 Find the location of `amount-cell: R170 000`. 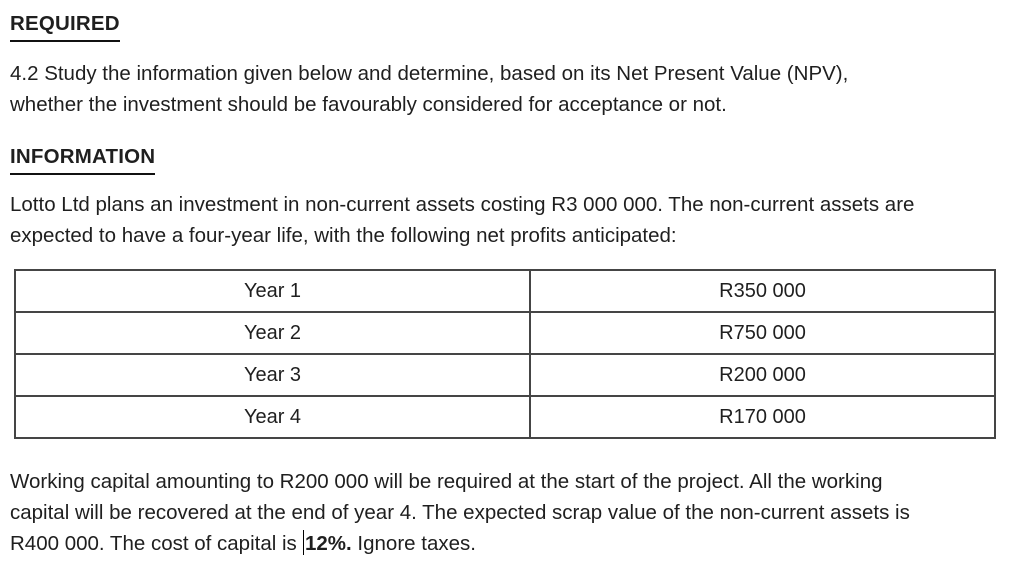

amount-cell: R170 000 is located at coordinates (762, 417).